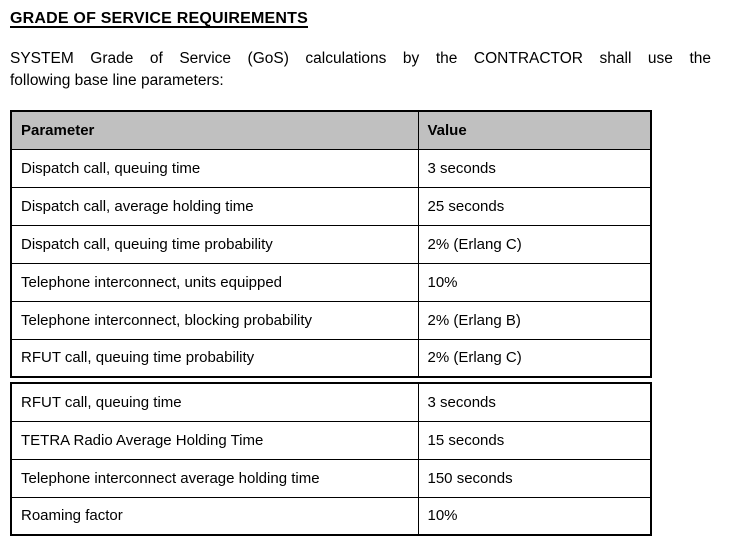  What do you see at coordinates (214, 130) in the screenshot?
I see `column-header-parameter: Parameter` at bounding box center [214, 130].